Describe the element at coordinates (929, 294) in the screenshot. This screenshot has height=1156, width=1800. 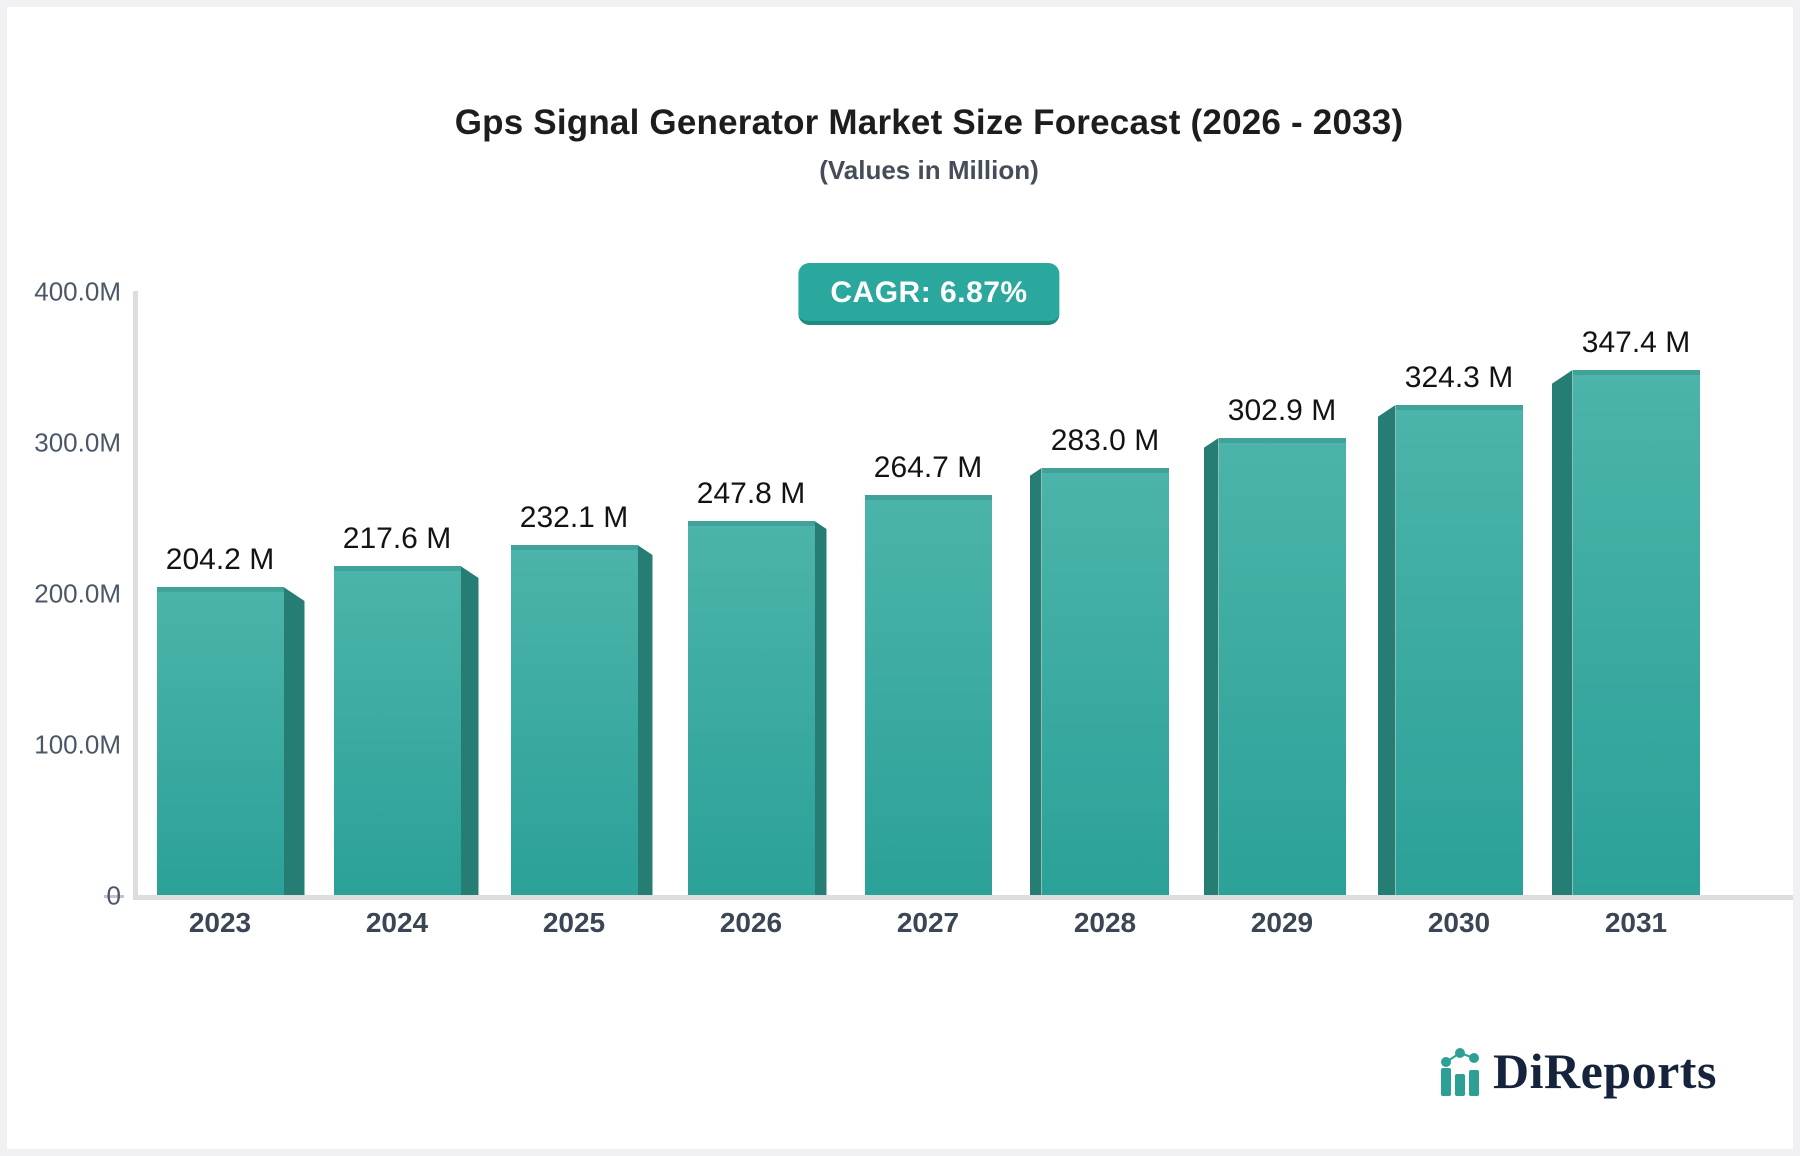
I see `cagr-badge: CAGR: 6.87%` at that location.